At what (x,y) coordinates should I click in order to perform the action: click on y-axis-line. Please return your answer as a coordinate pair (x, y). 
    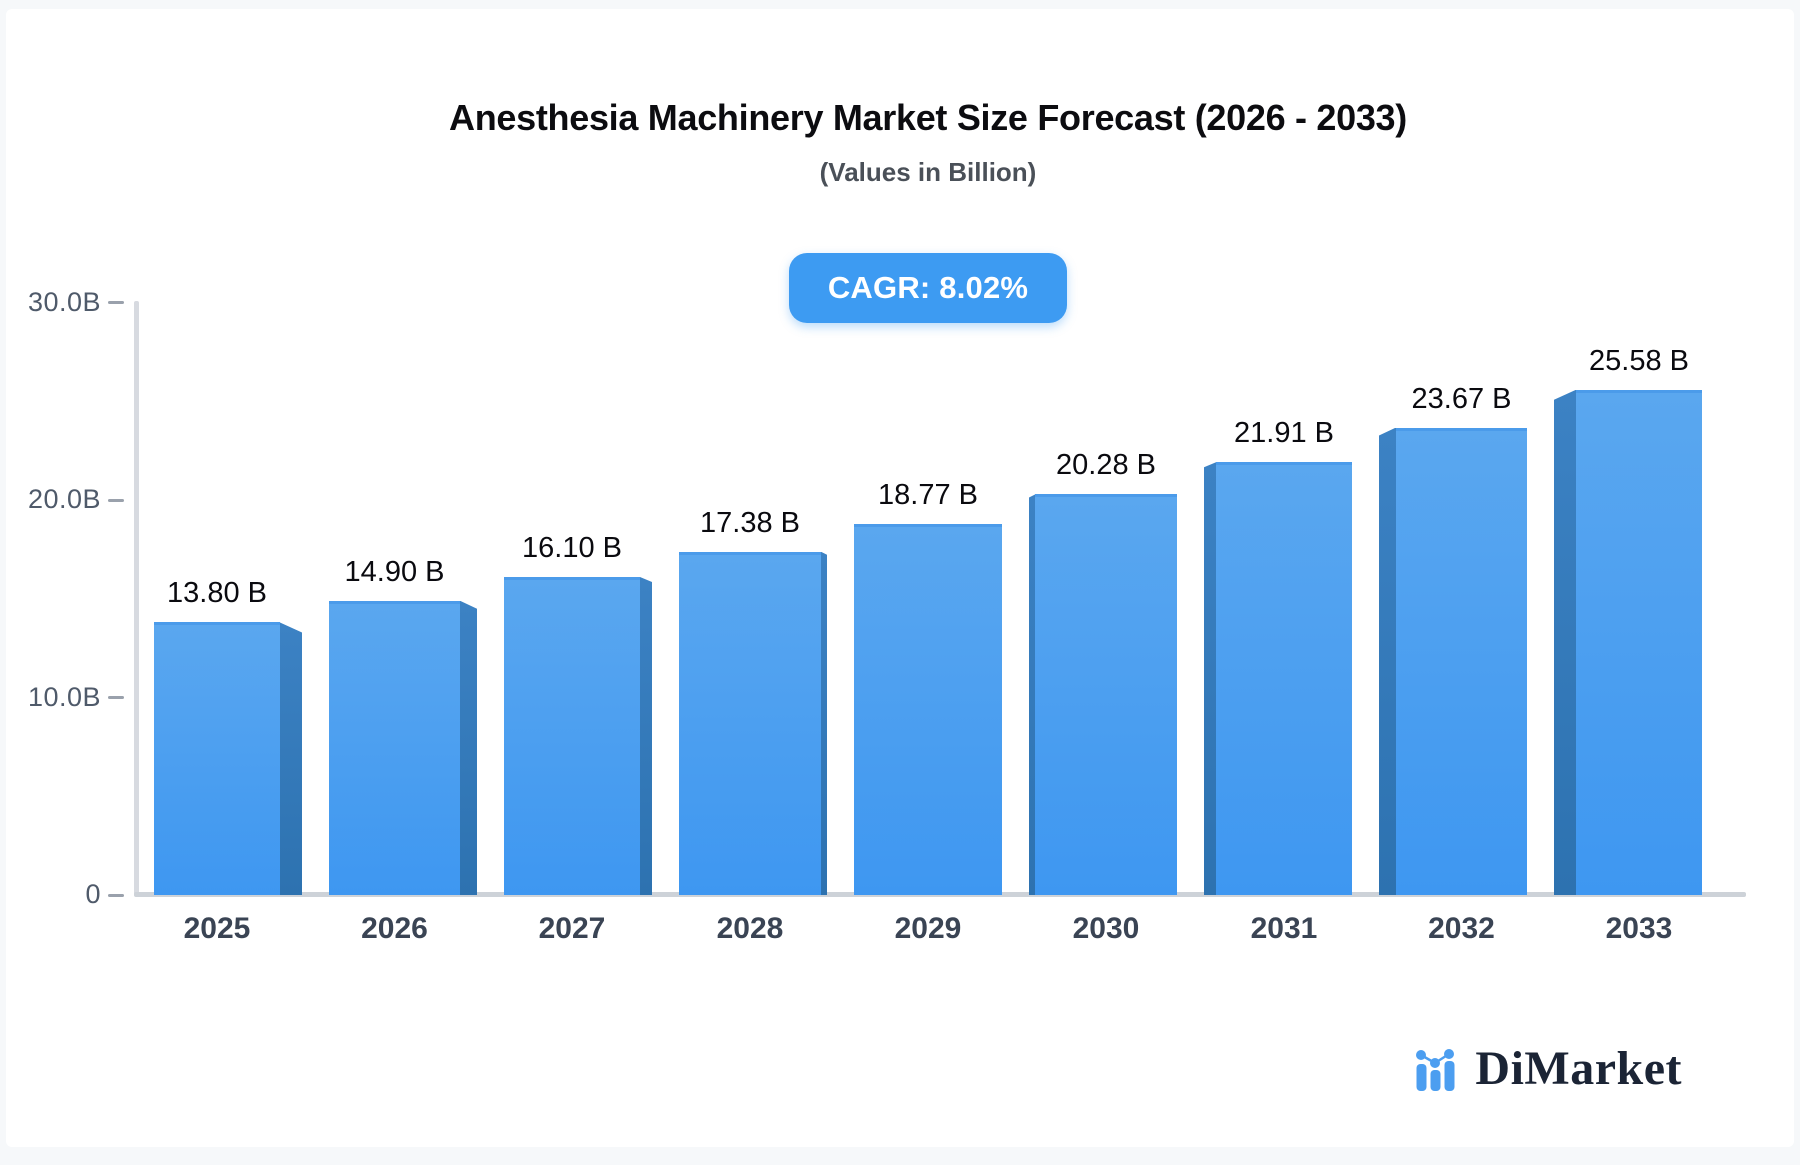
    Looking at the image, I should click on (136, 598).